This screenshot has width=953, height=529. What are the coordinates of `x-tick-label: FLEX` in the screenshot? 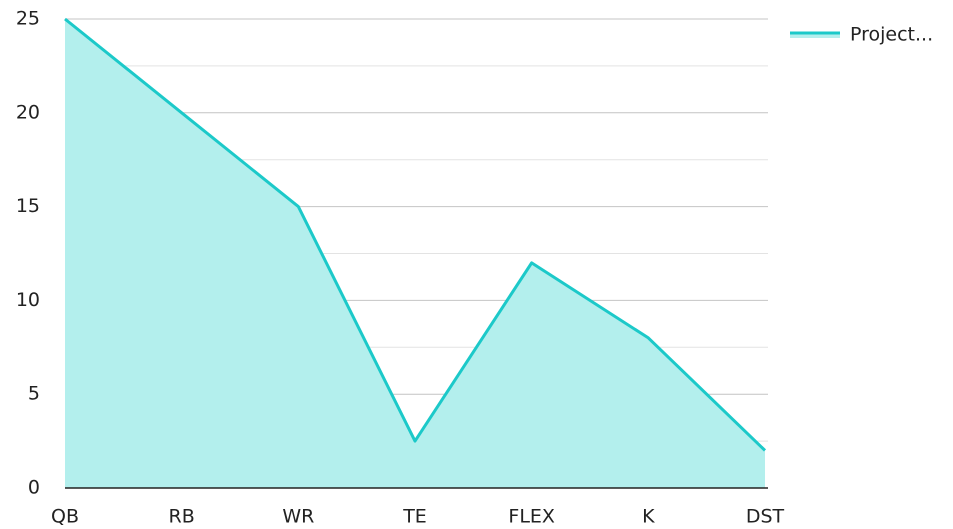 It's located at (531, 517).